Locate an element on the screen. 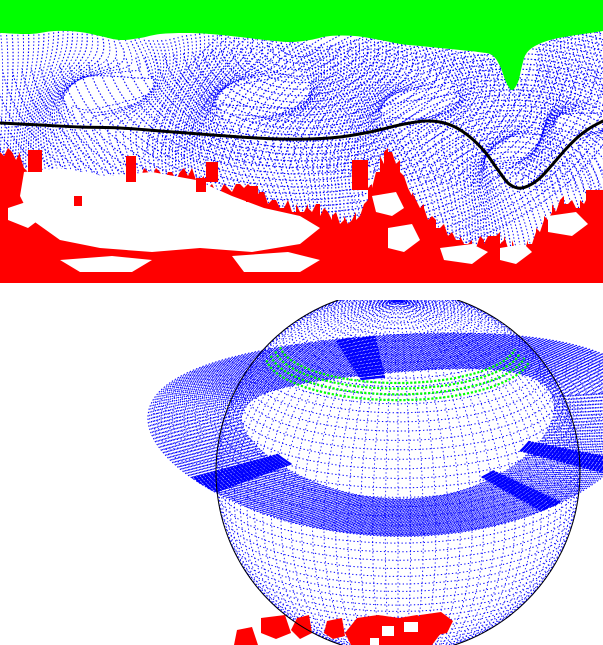 This screenshot has width=603, height=645. green-cap-band is located at coordinates (397, 374).